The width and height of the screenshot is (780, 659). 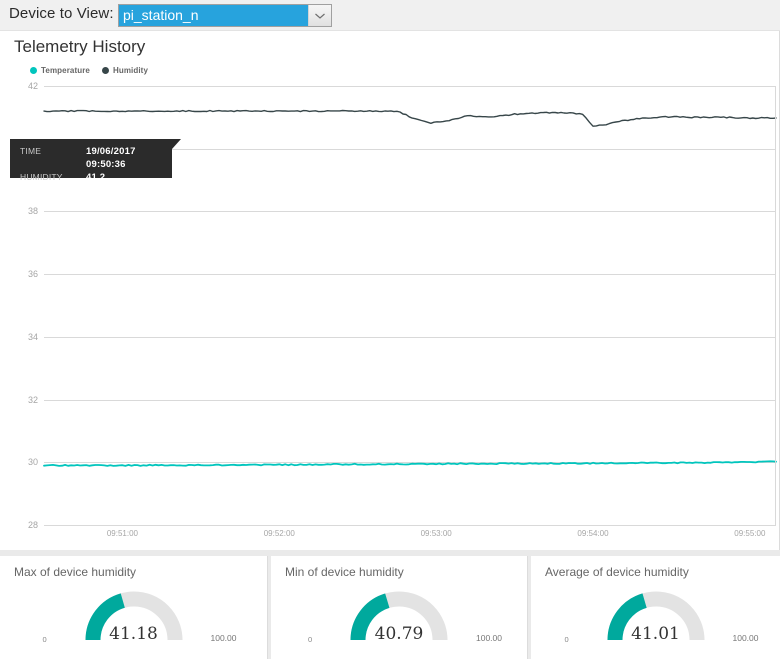 I want to click on legend-item-temperature: Temperature, so click(x=60, y=70).